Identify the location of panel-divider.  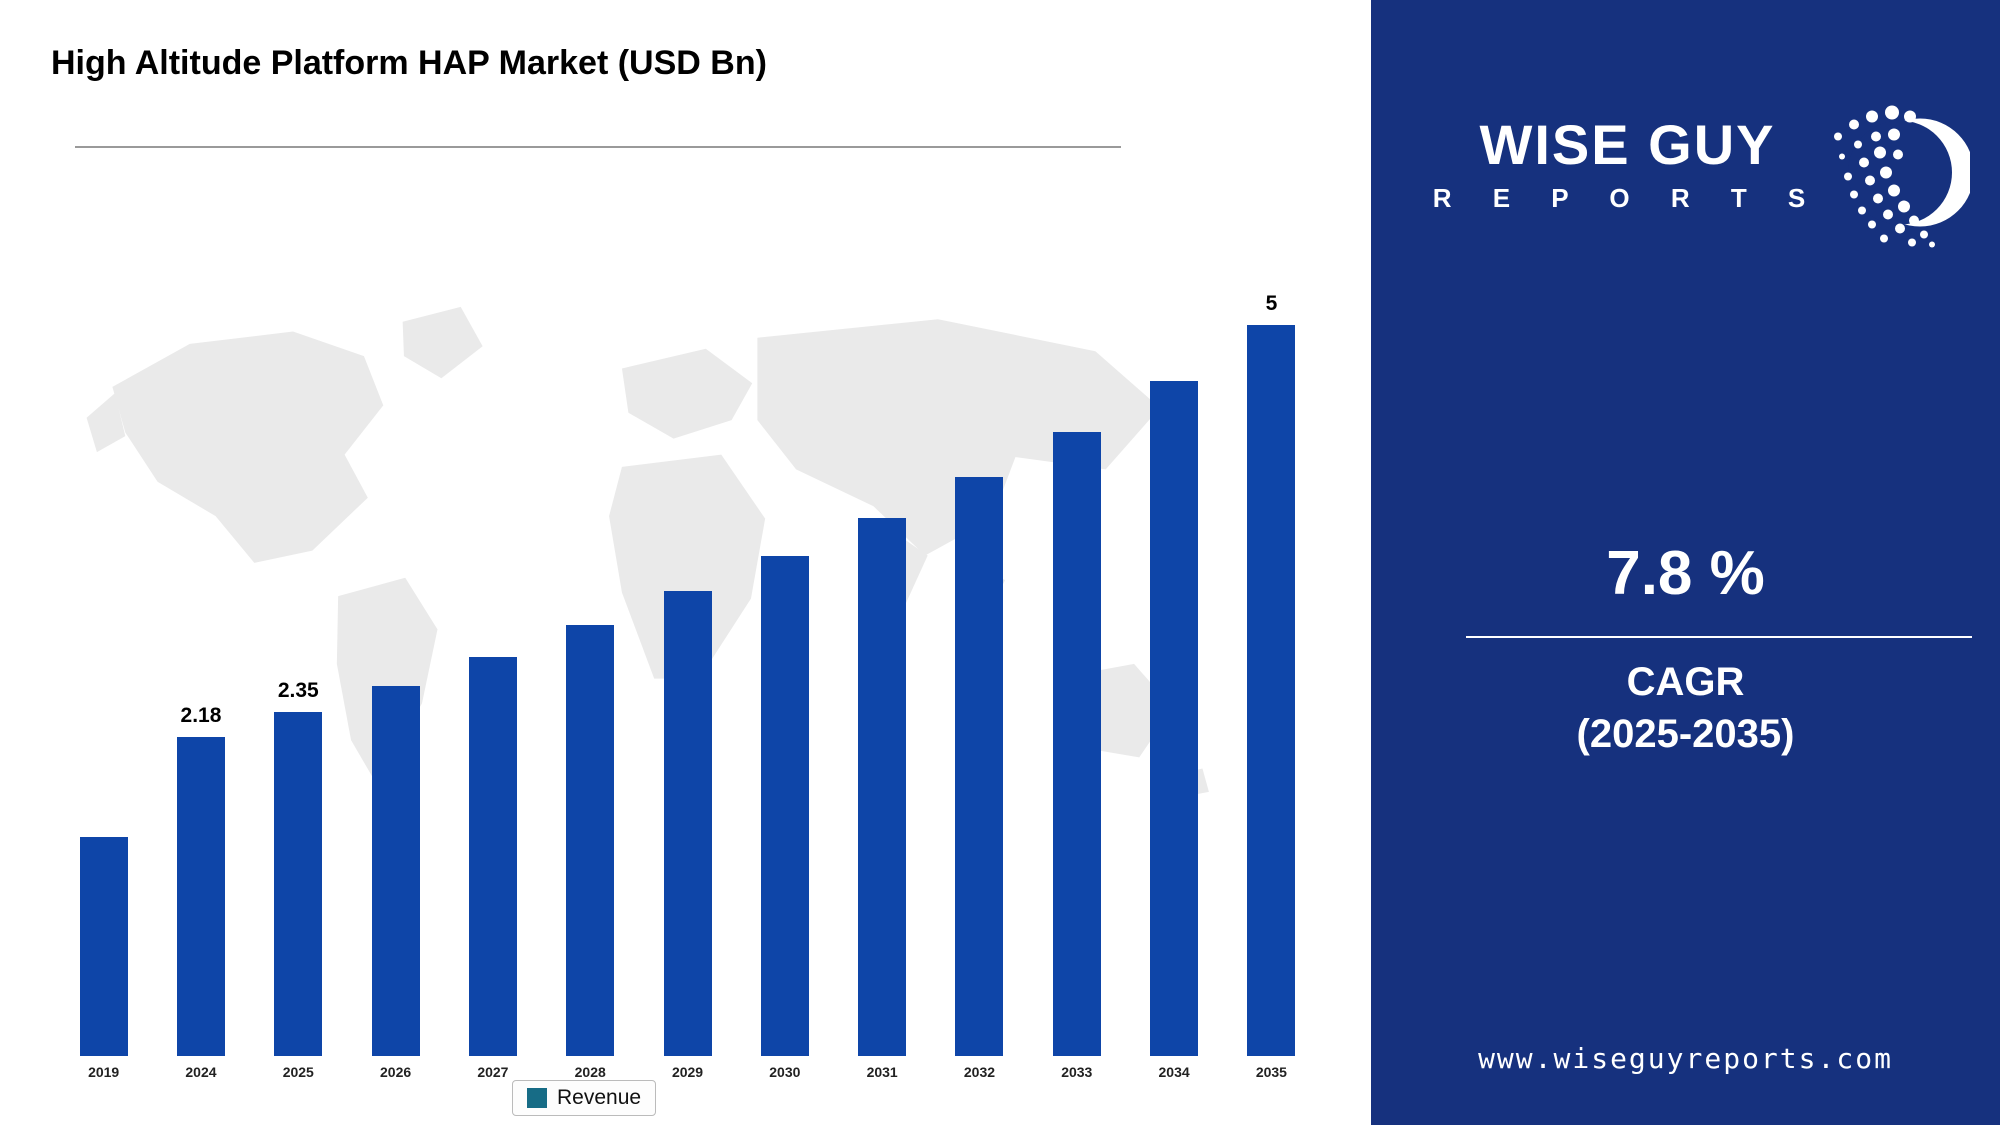
(1719, 637).